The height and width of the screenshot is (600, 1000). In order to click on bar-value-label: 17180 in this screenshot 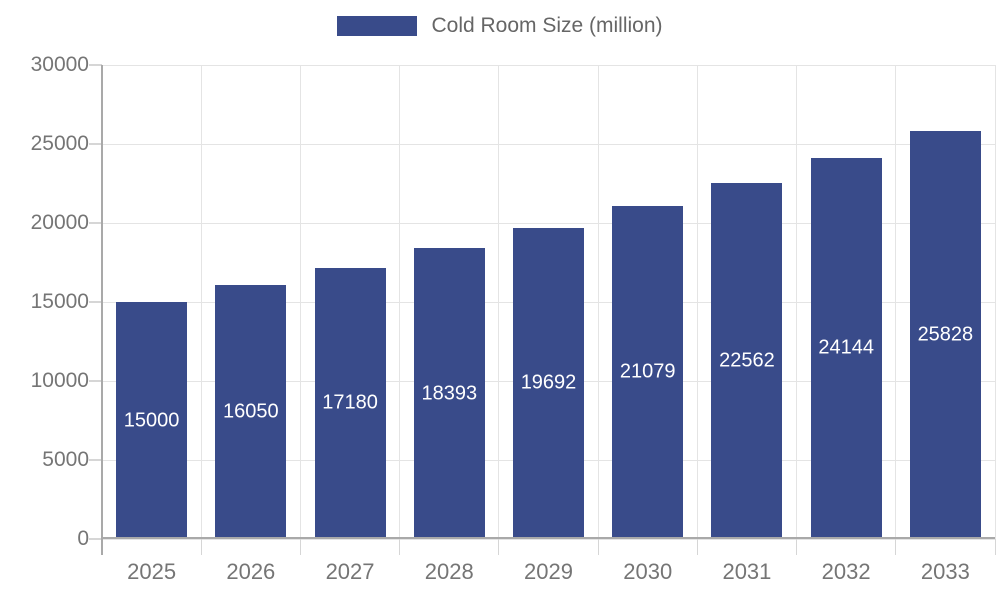, I will do `click(350, 402)`.